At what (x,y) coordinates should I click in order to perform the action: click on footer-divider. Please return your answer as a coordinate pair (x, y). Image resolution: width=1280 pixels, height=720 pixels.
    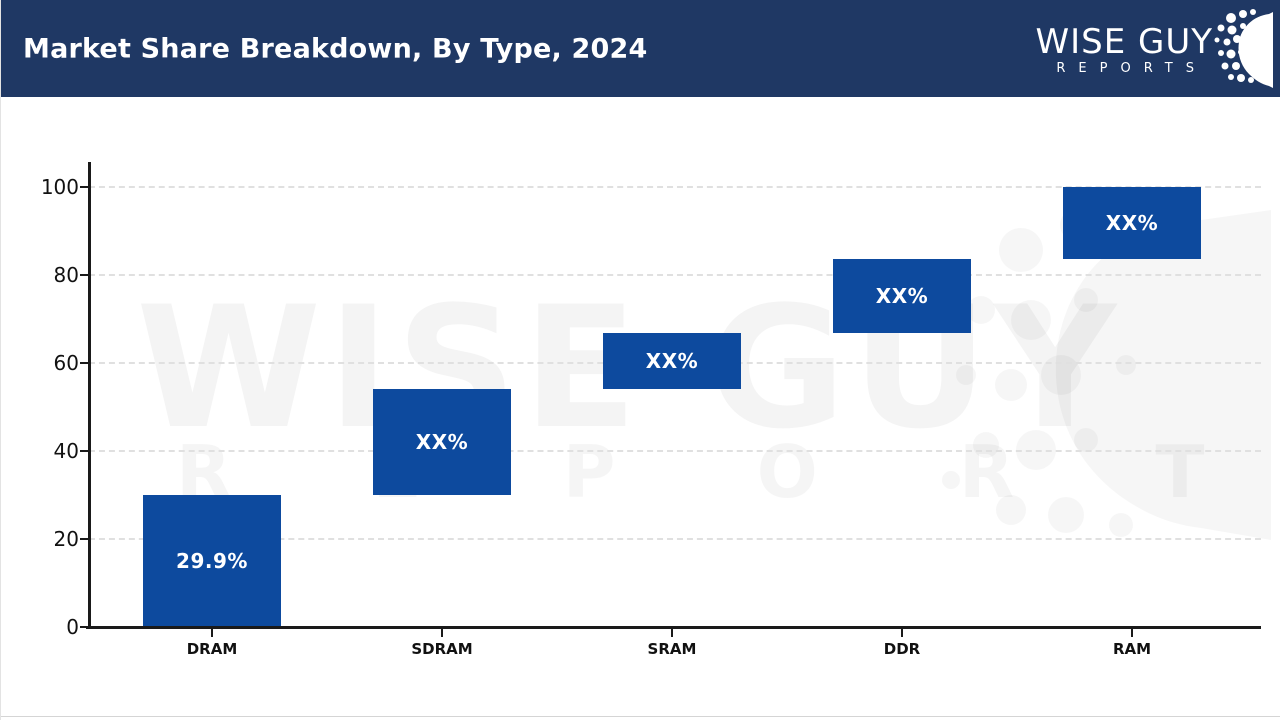
    Looking at the image, I should click on (640, 716).